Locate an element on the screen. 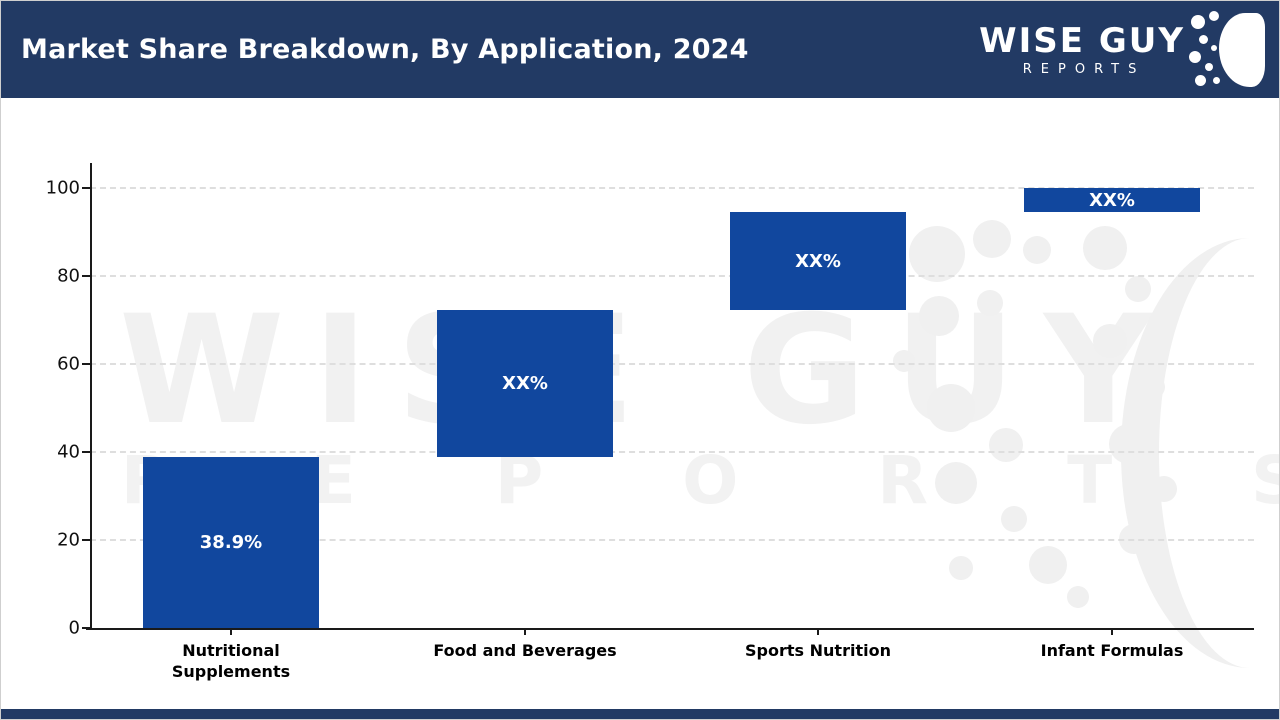  wise-guy-reports-logo: WISE GUY REPORTS is located at coordinates (1122, 49).